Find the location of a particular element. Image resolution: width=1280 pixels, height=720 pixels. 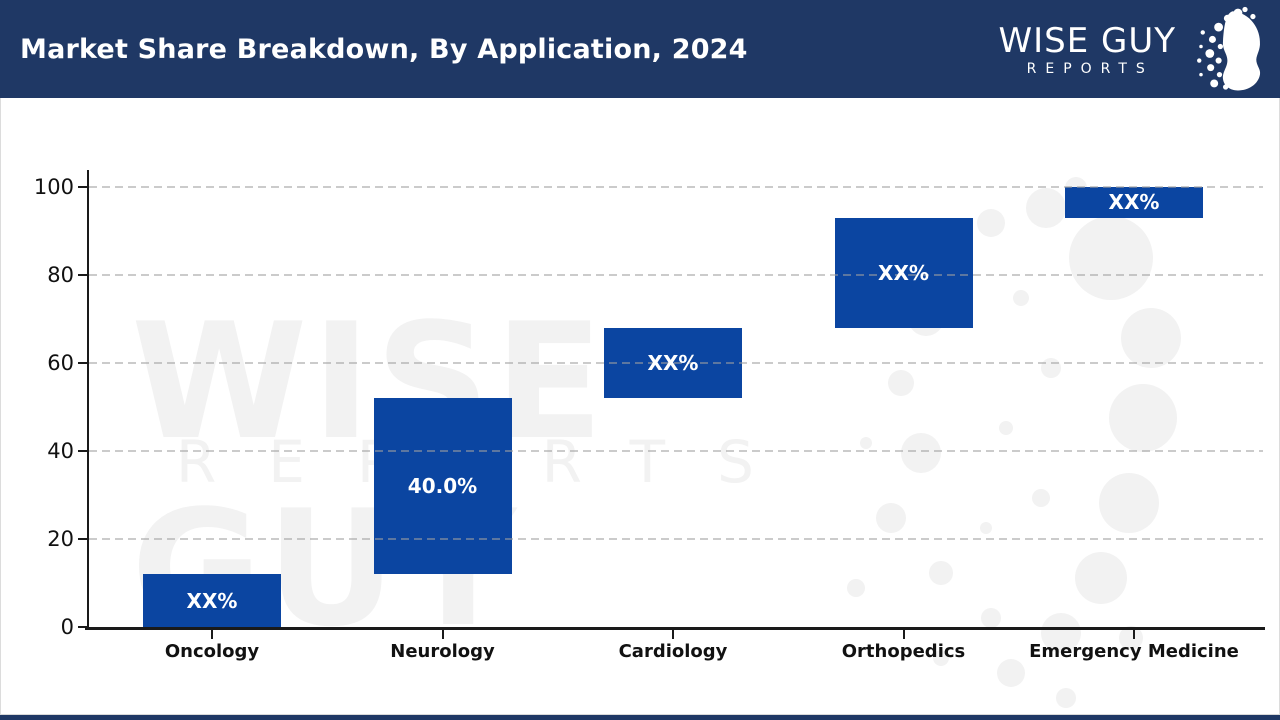

brand-subname: REPORTS is located at coordinates (1090, 68).